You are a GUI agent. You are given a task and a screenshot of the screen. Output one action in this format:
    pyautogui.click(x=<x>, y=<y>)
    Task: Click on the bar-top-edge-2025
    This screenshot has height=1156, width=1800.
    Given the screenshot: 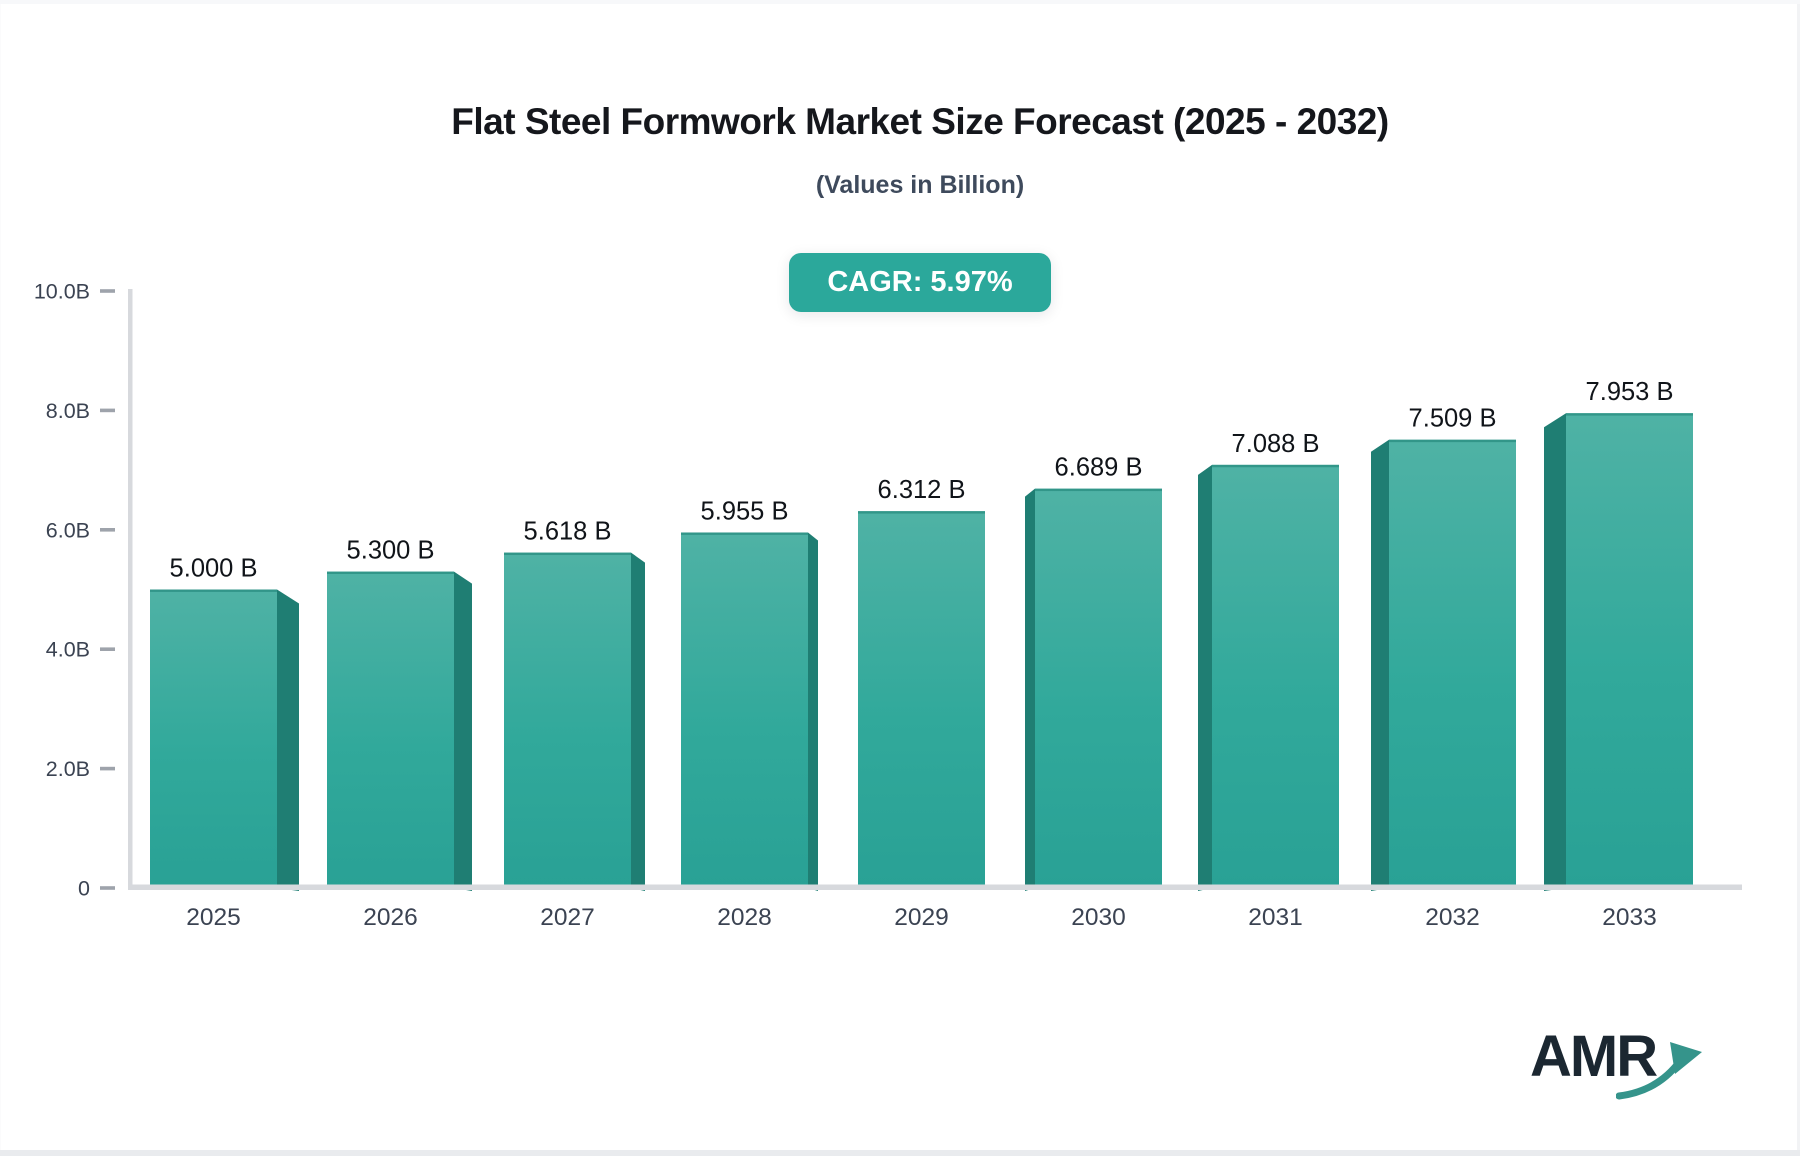 What is the action you would take?
    pyautogui.click(x=213, y=590)
    